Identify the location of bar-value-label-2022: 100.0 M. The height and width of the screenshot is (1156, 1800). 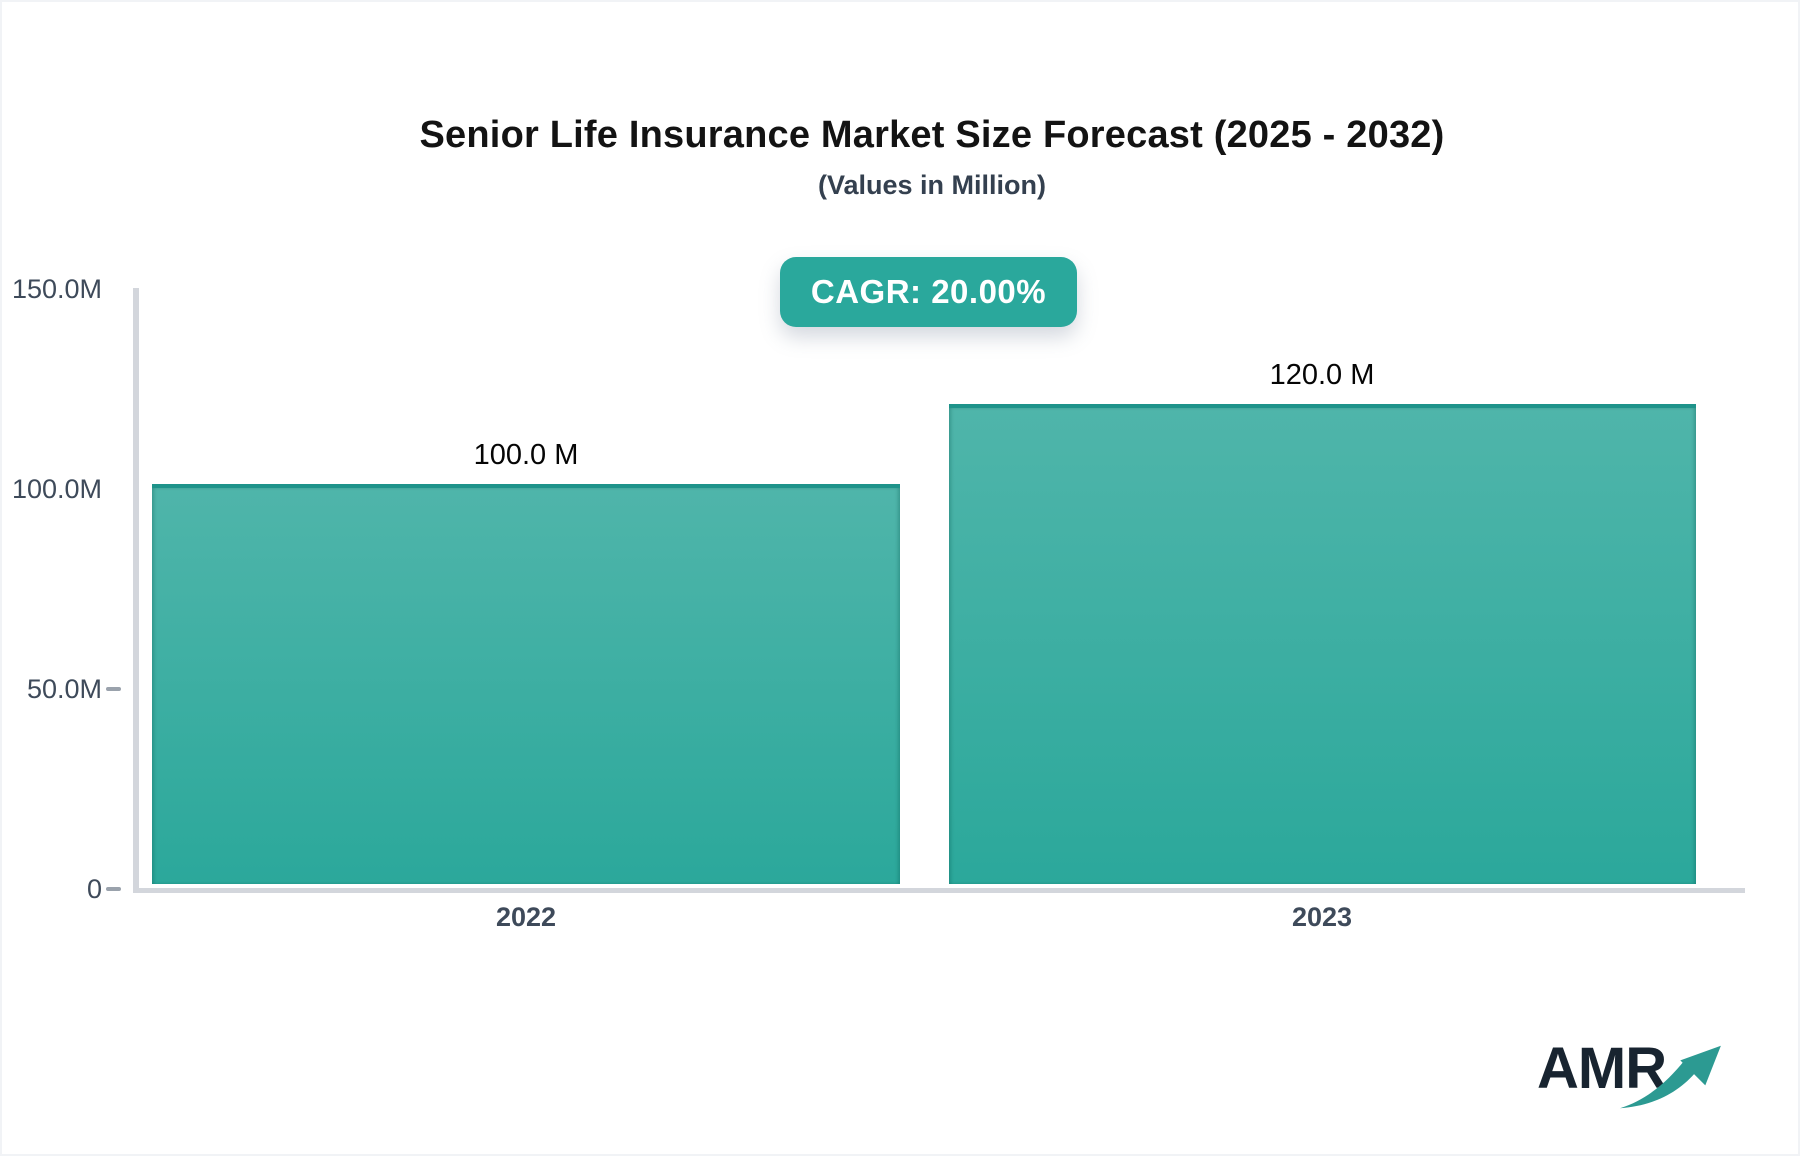
(526, 455).